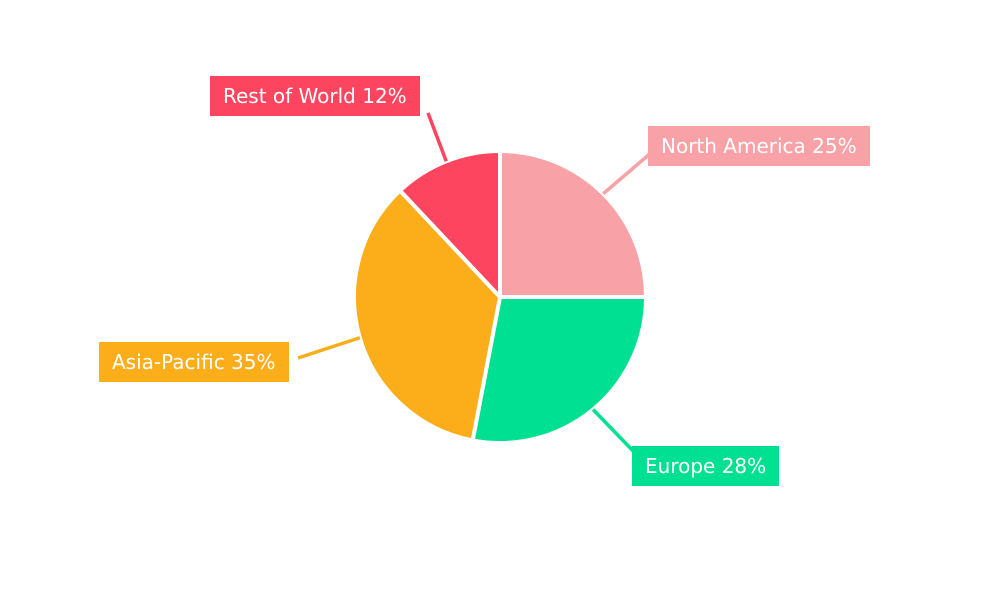 The height and width of the screenshot is (600, 1000). Describe the element at coordinates (194, 362) in the screenshot. I see `slice-label-asia-pacific: Asia-Pacific 35%` at that location.